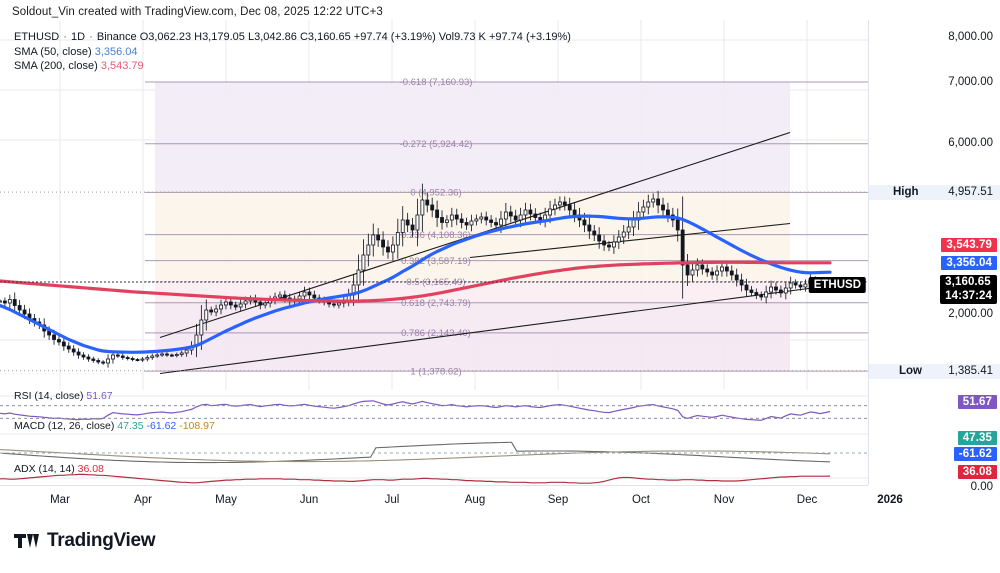 This screenshot has width=1000, height=573. I want to click on last-price-value: 3,160.65, so click(968, 282).